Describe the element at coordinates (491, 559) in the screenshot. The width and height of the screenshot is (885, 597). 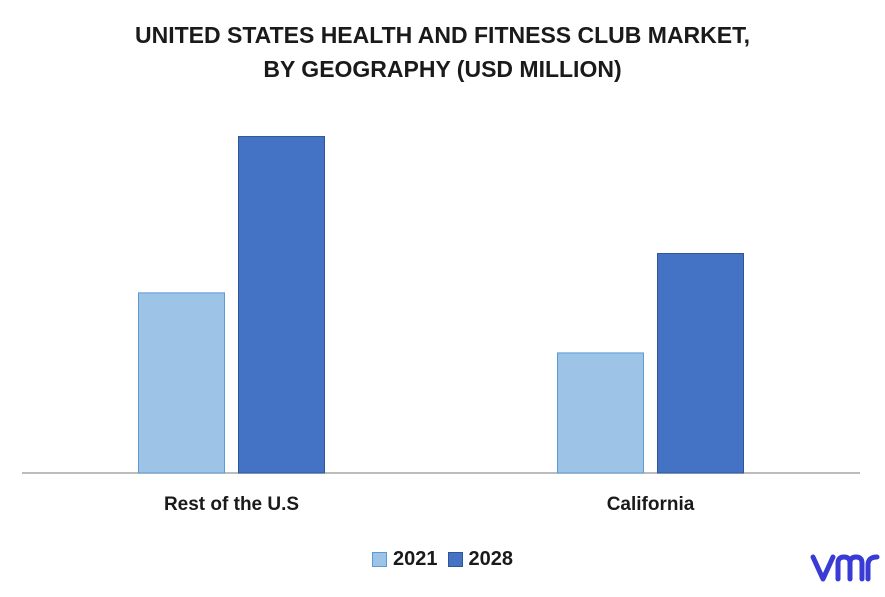
I see `legend-label-2028: 2028` at that location.